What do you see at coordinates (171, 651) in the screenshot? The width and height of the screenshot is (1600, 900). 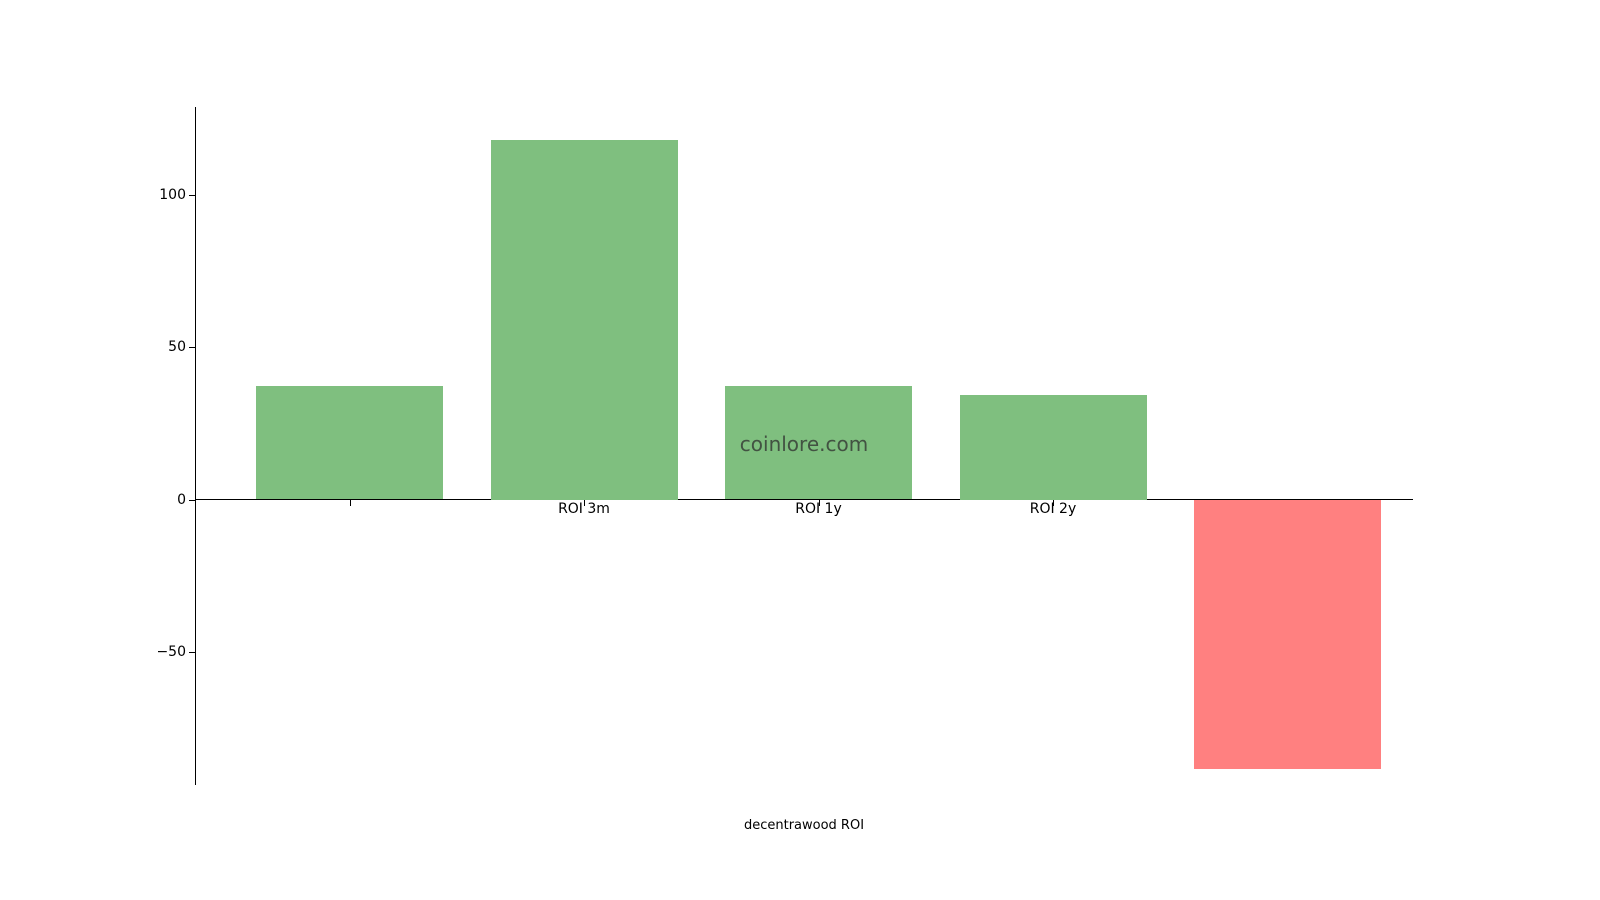 I see `y-tick-label-−50: −50` at bounding box center [171, 651].